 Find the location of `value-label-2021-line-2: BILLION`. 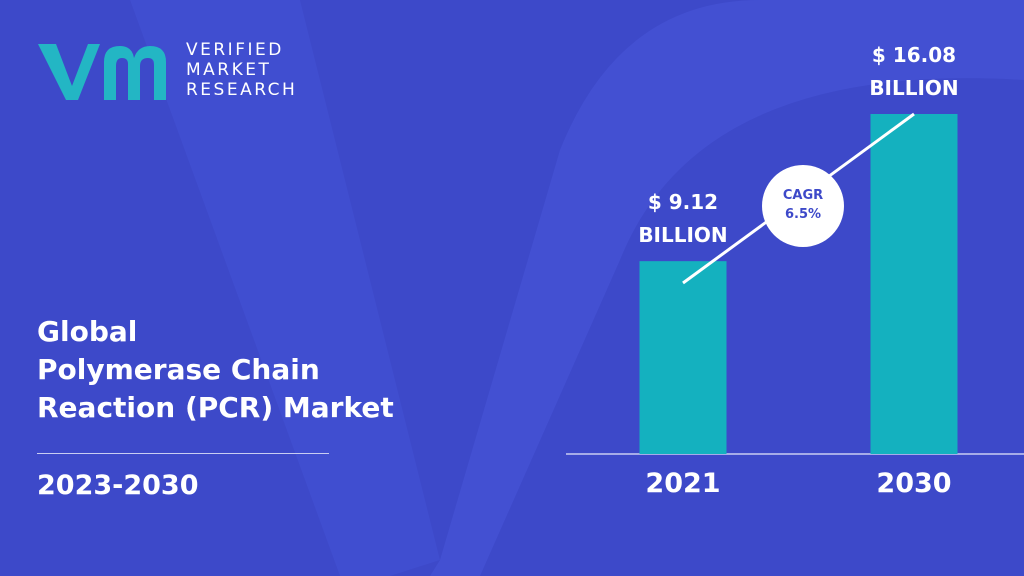

value-label-2021-line-2: BILLION is located at coordinates (682, 235).